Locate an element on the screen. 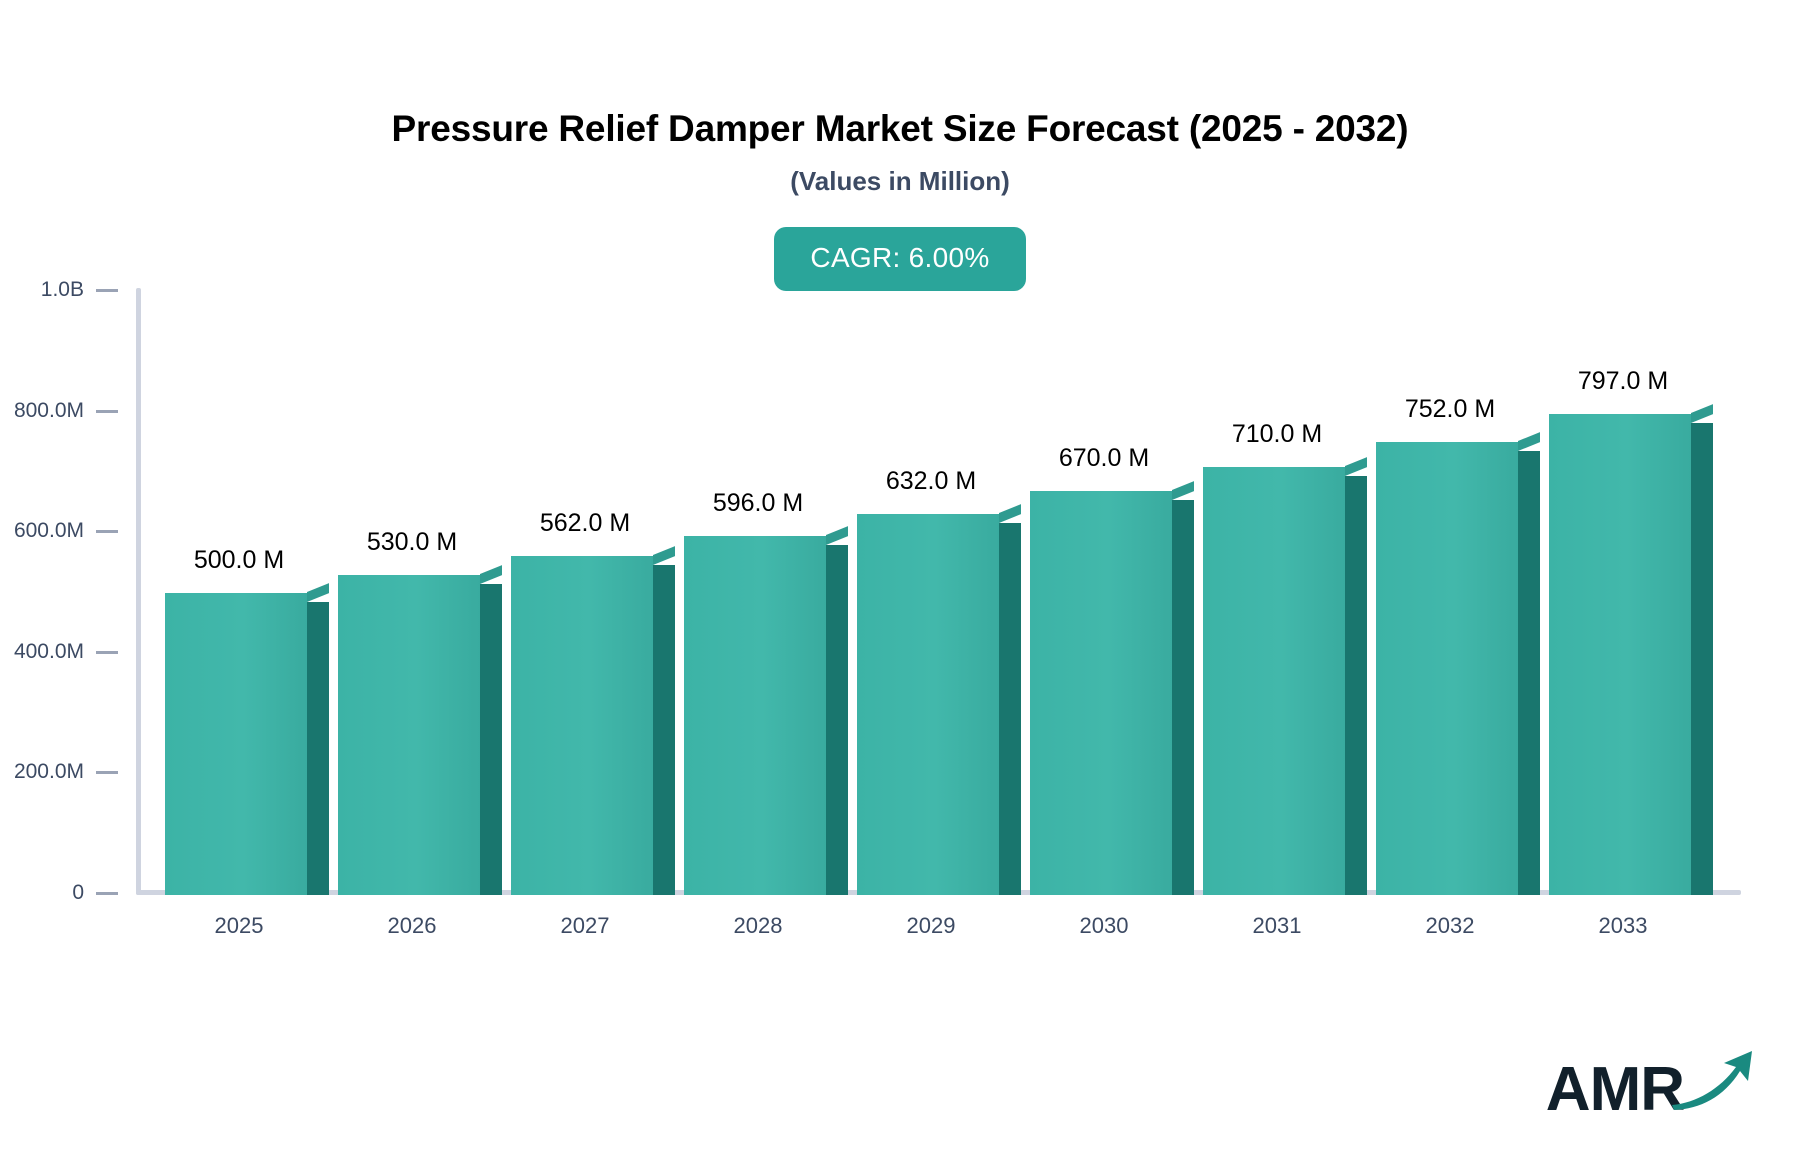 This screenshot has width=1800, height=1156. chart-subtitle: (Values in Million) is located at coordinates (900, 181).